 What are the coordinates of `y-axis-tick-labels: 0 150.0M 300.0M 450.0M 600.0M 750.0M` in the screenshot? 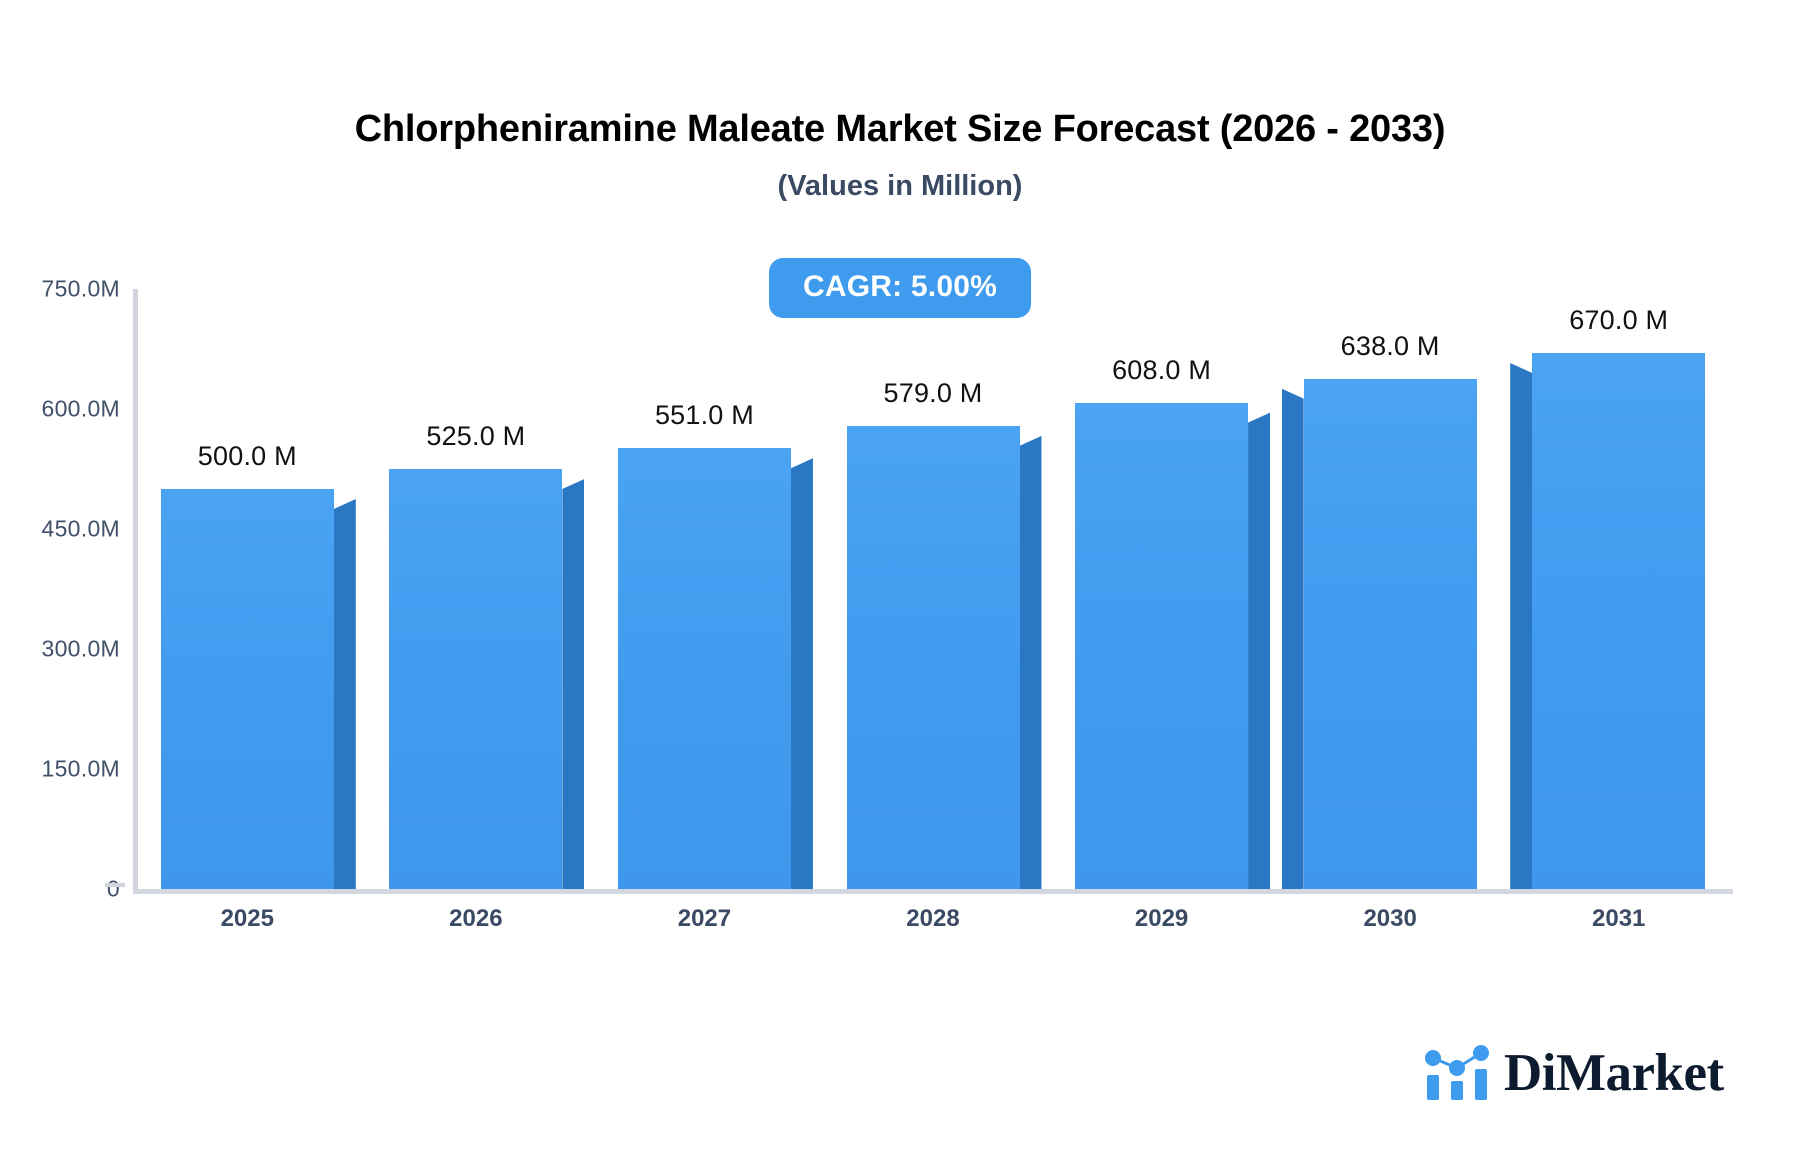 It's located at (60, 589).